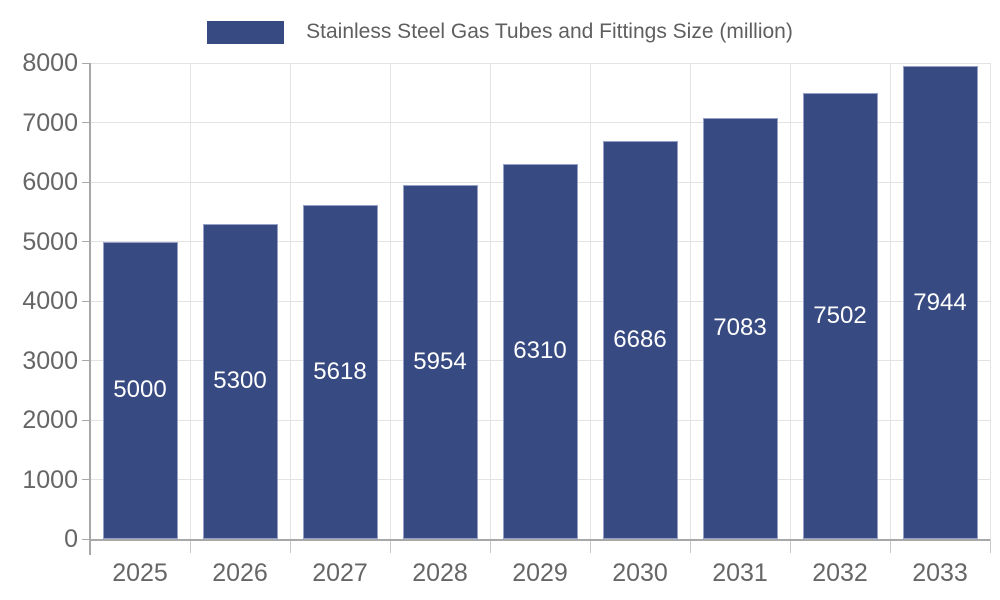 The image size is (1000, 600). I want to click on bar: 7944, so click(940, 302).